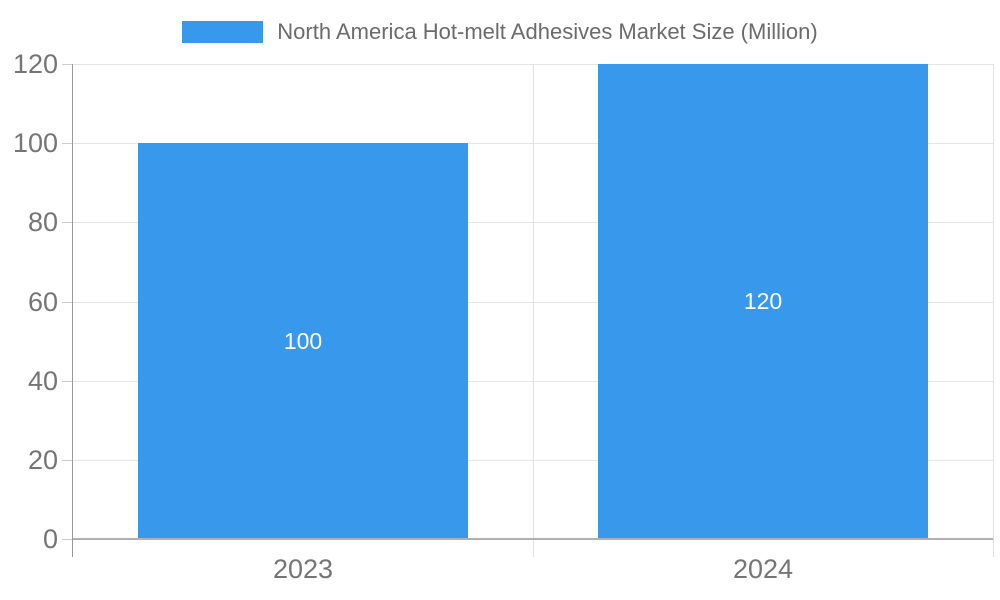 Image resolution: width=1000 pixels, height=600 pixels. What do you see at coordinates (42, 380) in the screenshot?
I see `y-tick-label: 40` at bounding box center [42, 380].